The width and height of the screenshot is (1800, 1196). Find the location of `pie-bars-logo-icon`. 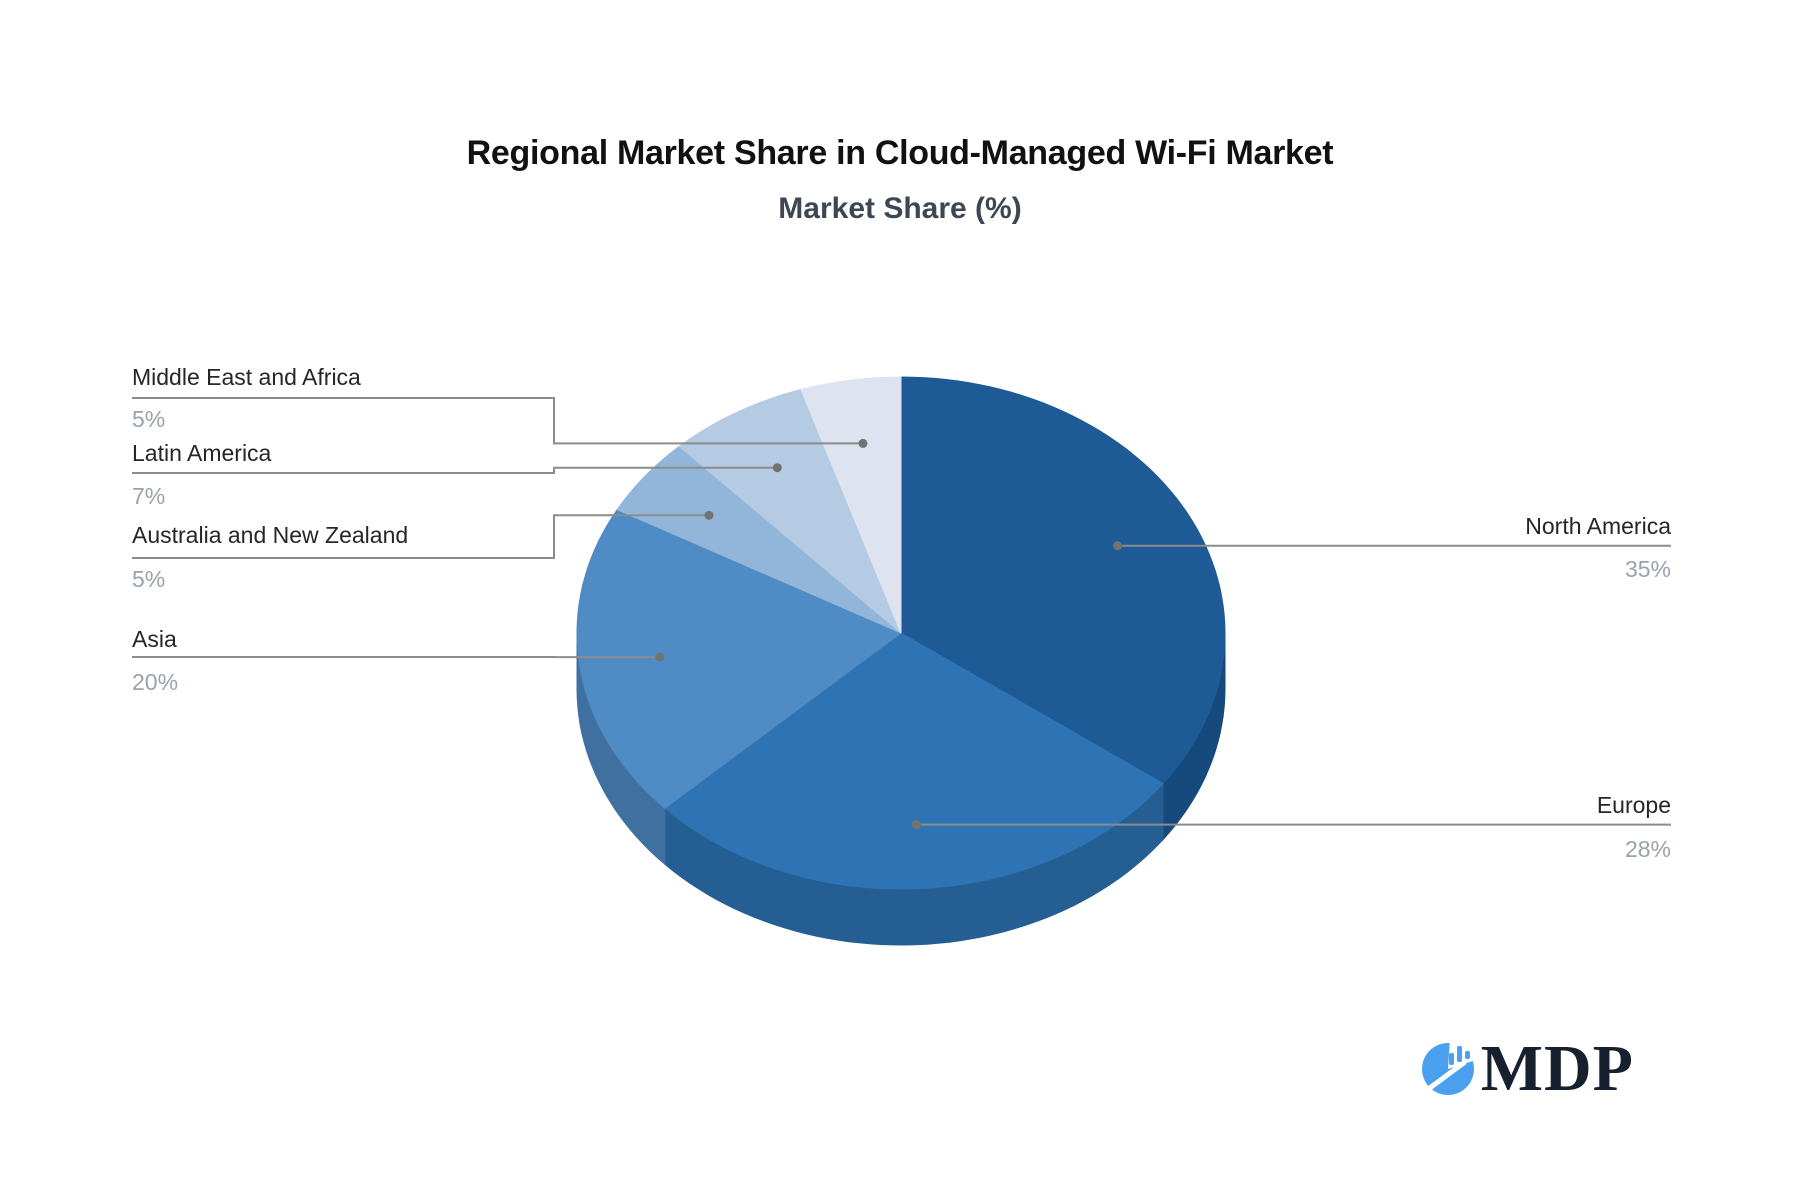

pie-bars-logo-icon is located at coordinates (1447, 1069).